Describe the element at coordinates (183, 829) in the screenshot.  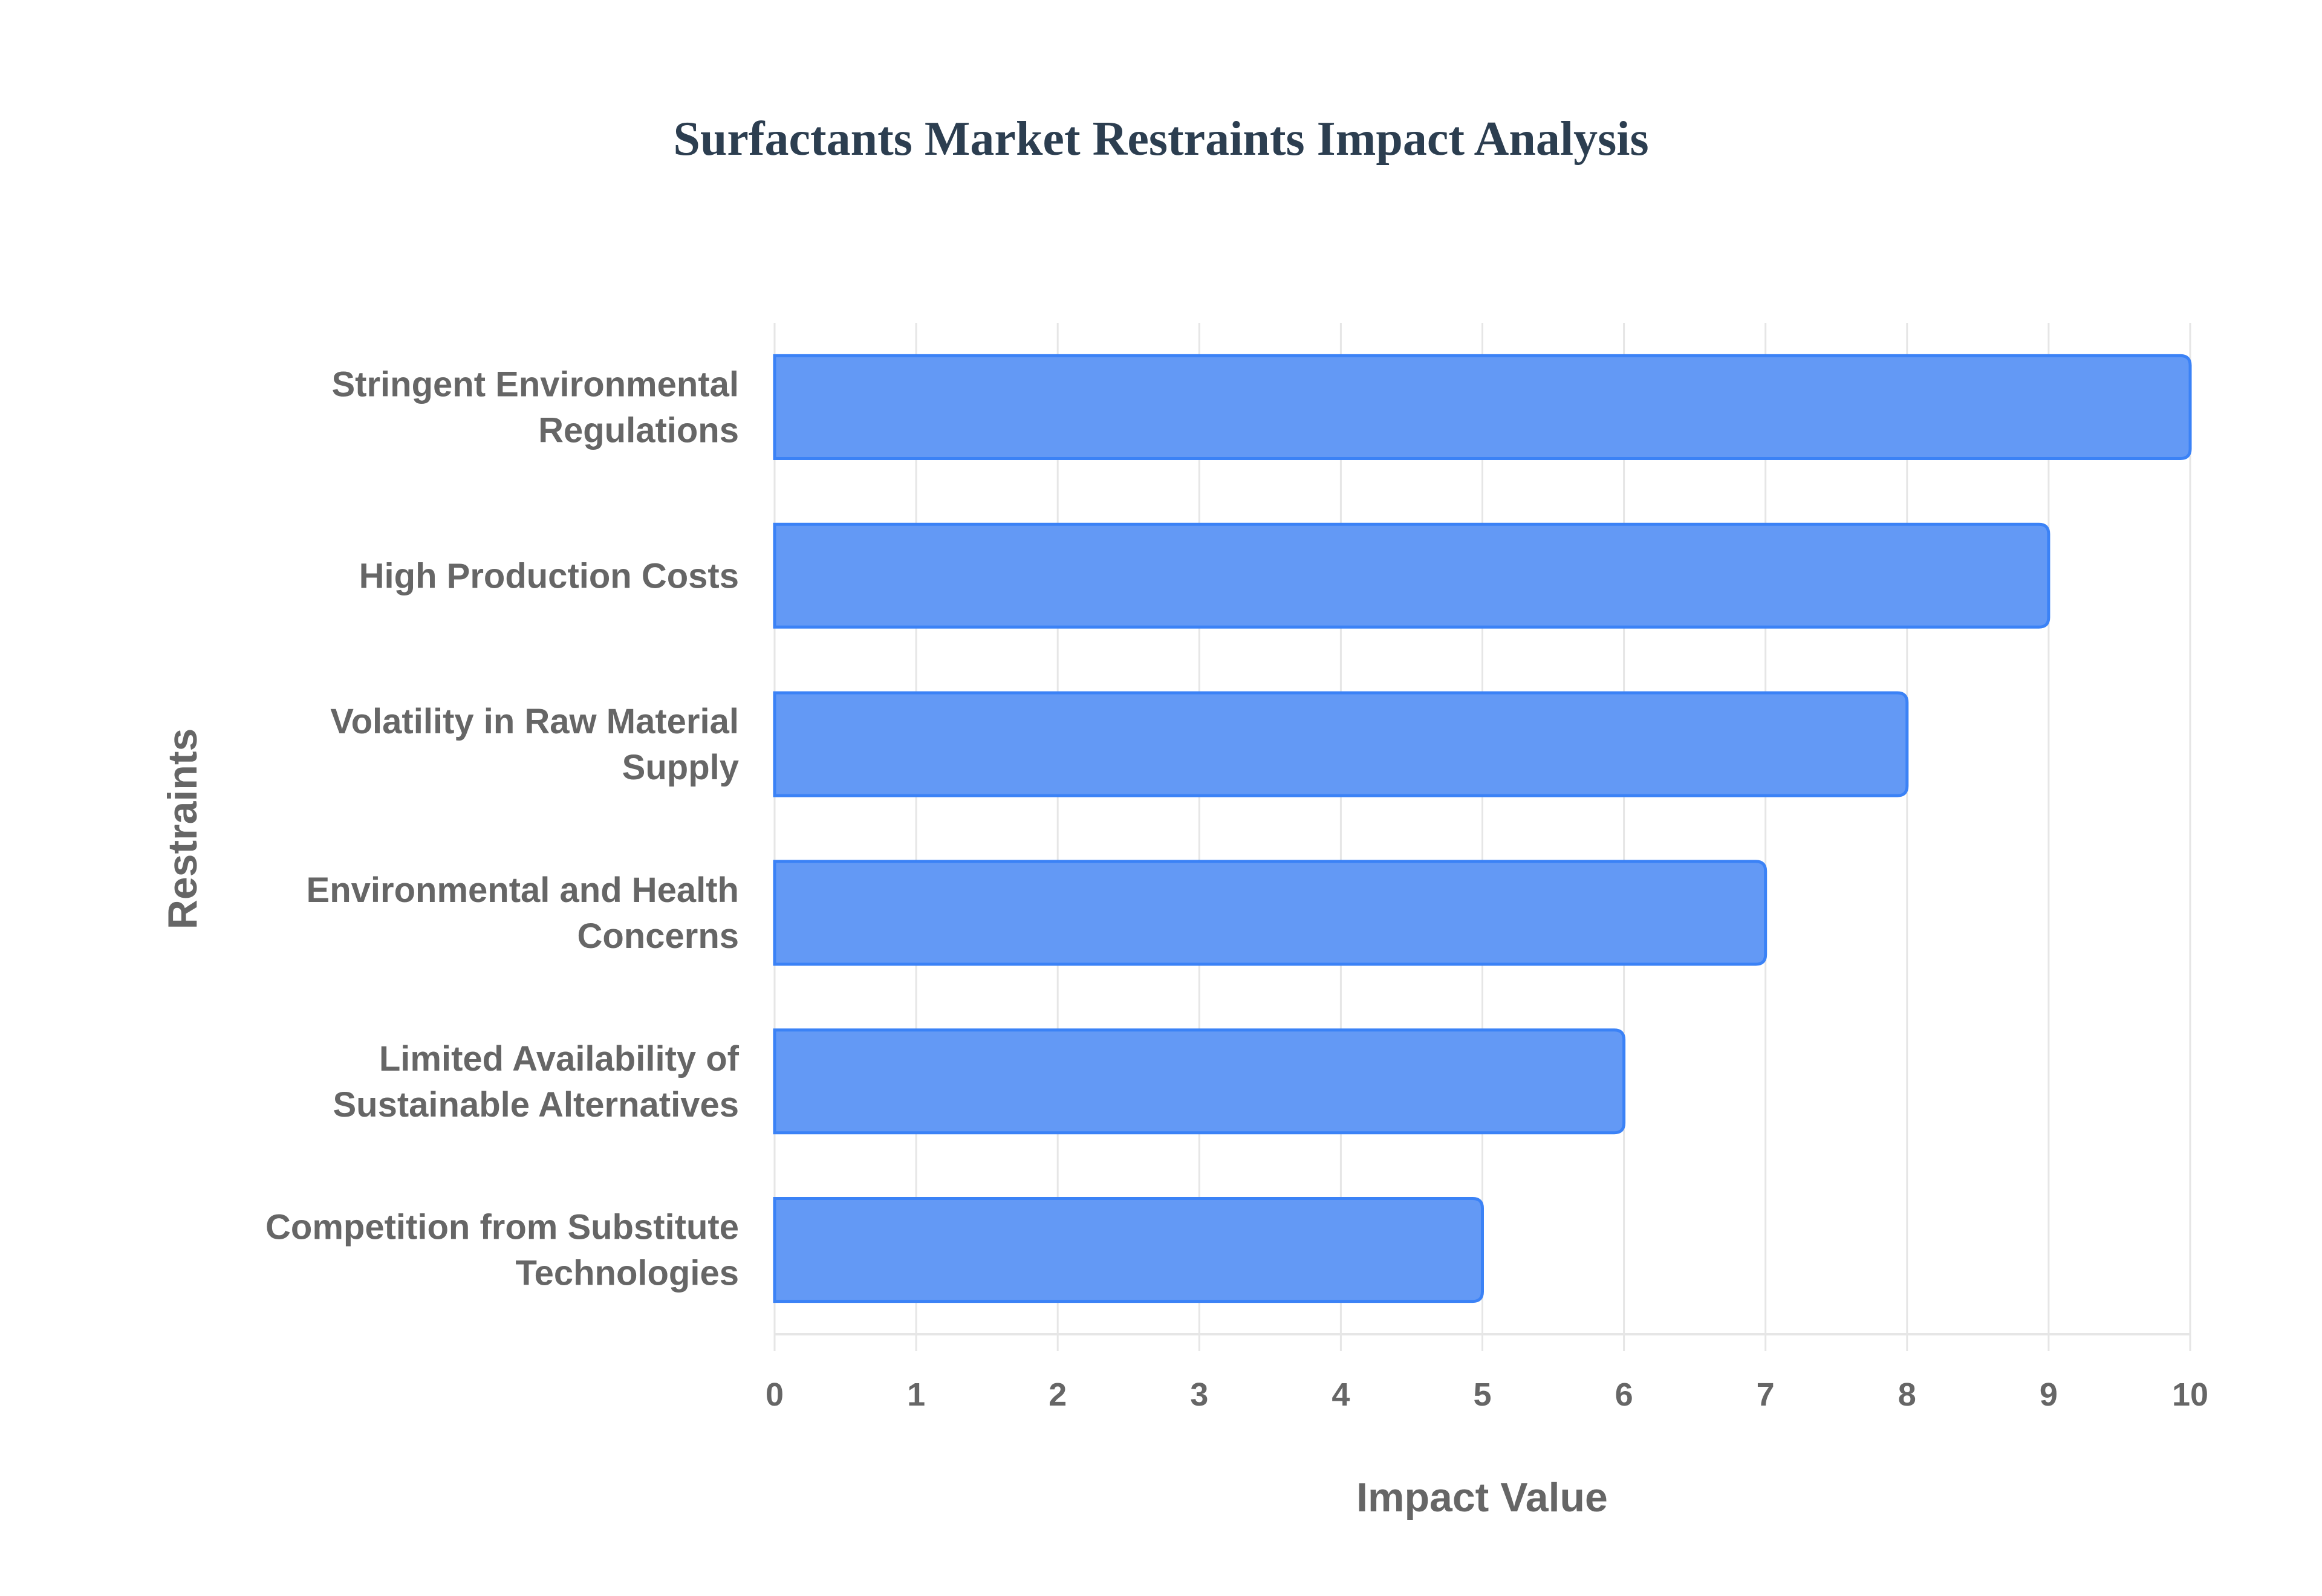
I see `y-axis-label: Restraints` at that location.